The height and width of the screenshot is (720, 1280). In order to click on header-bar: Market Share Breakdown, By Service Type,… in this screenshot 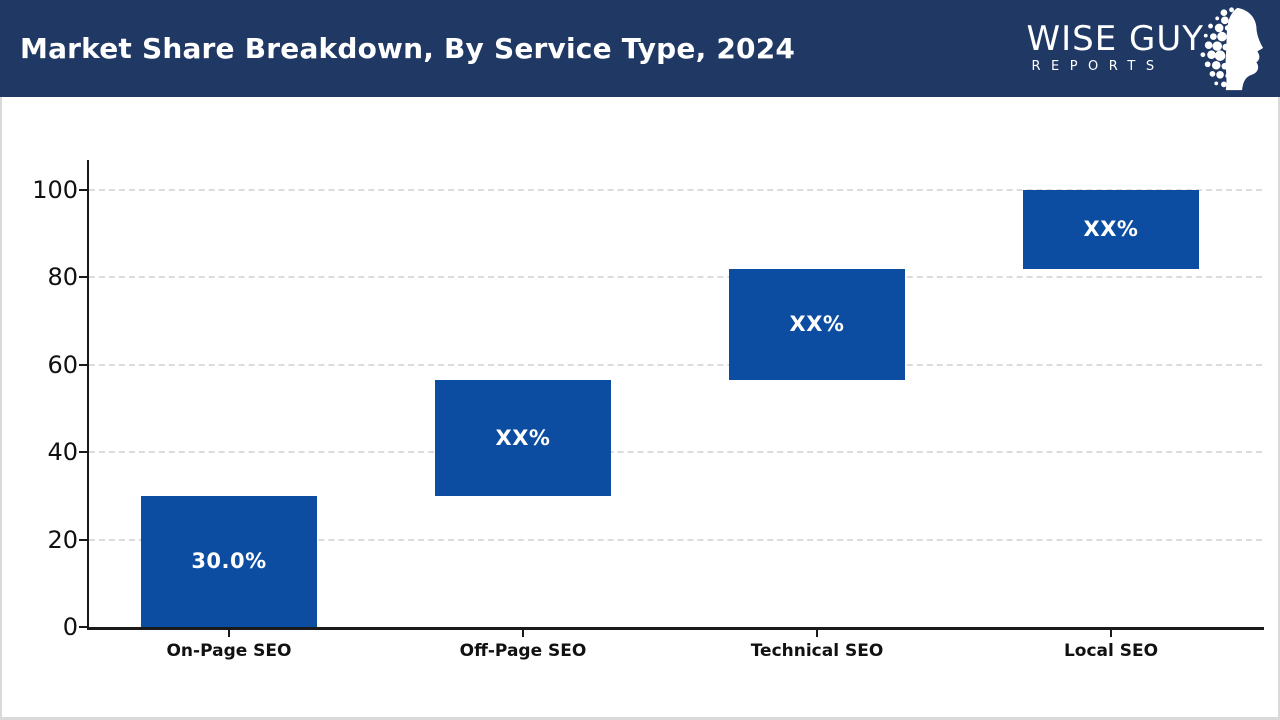, I will do `click(640, 48)`.